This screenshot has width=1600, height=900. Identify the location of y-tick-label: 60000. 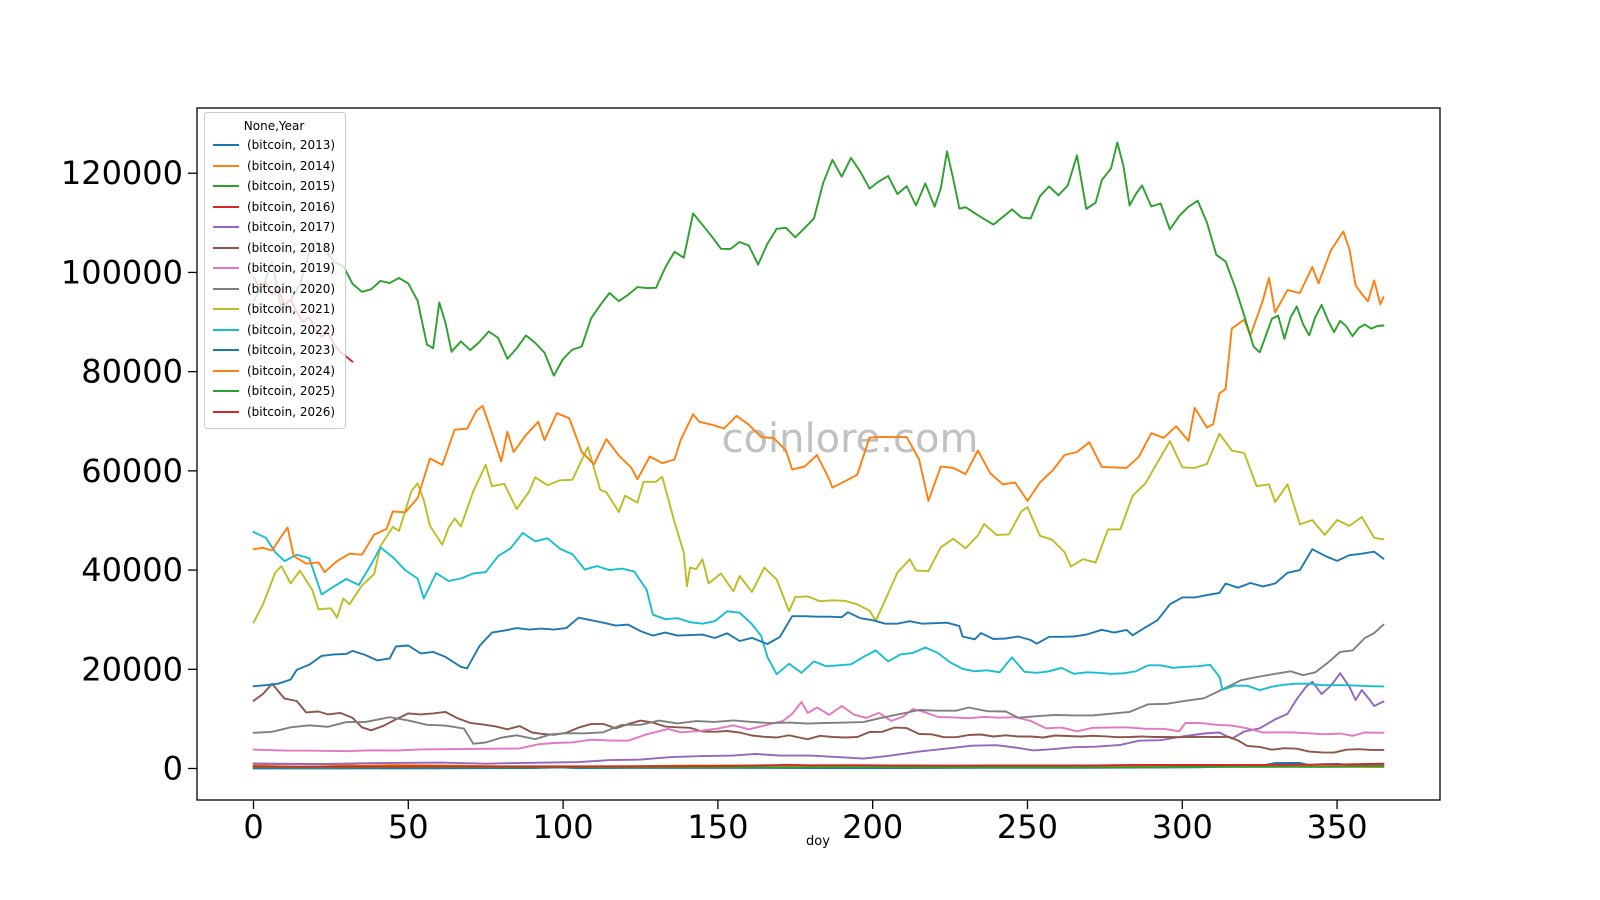
(132, 471).